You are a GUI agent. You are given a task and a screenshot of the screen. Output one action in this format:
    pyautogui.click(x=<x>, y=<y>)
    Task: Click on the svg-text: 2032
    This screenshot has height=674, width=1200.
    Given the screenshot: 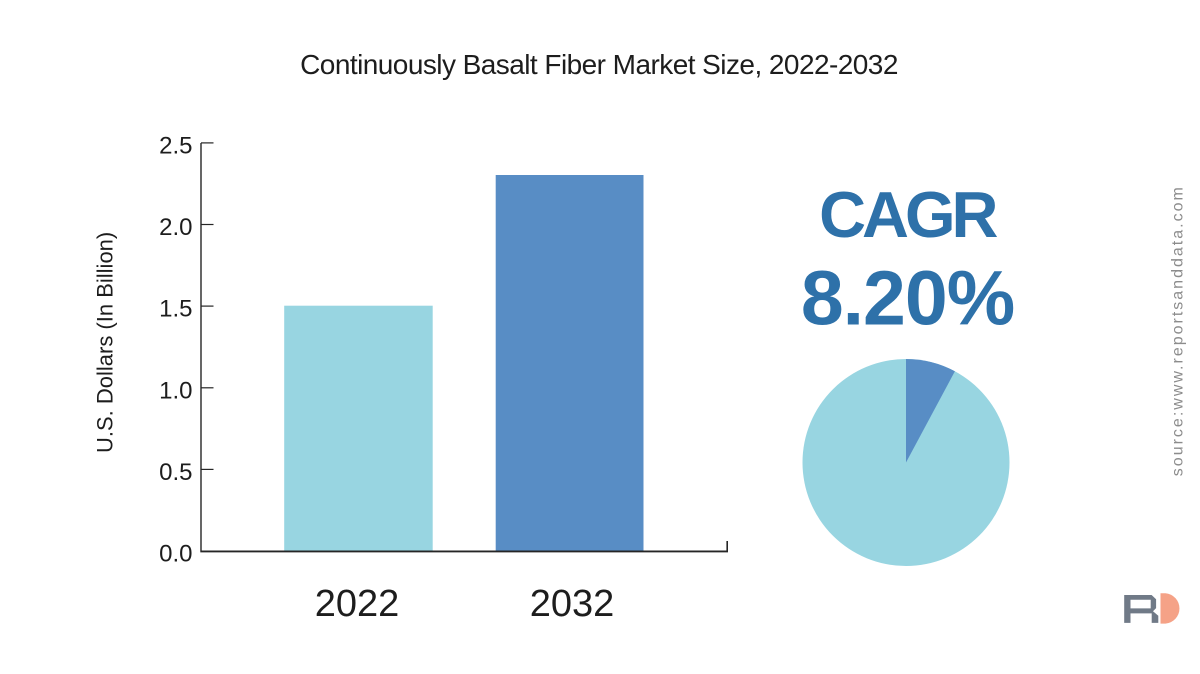 What is the action you would take?
    pyautogui.click(x=572, y=604)
    